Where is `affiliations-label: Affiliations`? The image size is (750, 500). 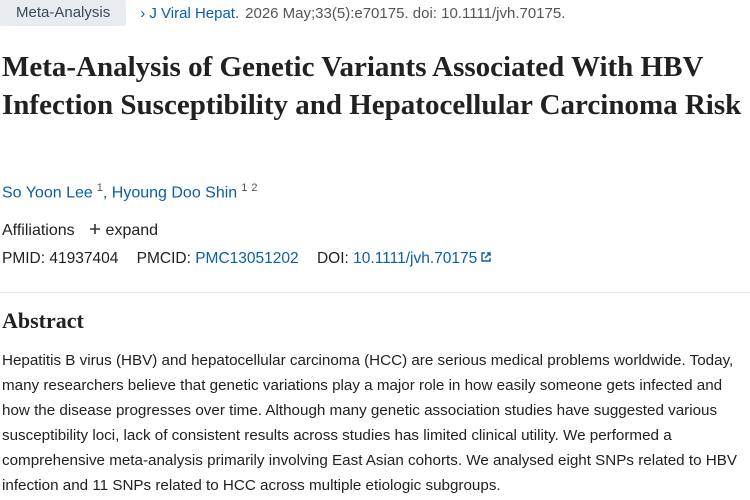 affiliations-label: Affiliations is located at coordinates (38, 230).